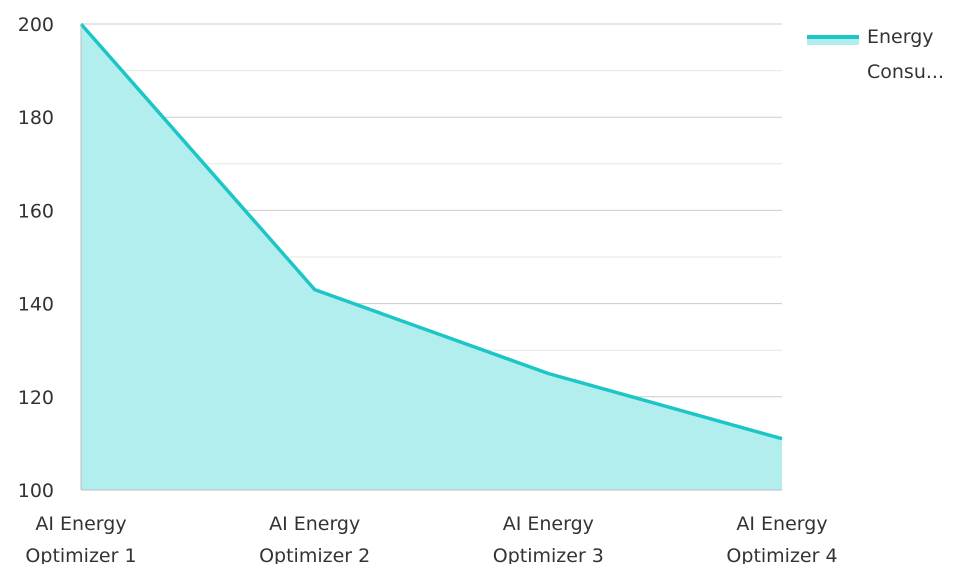 The image size is (961, 564). I want to click on legend-swatch, so click(833, 41).